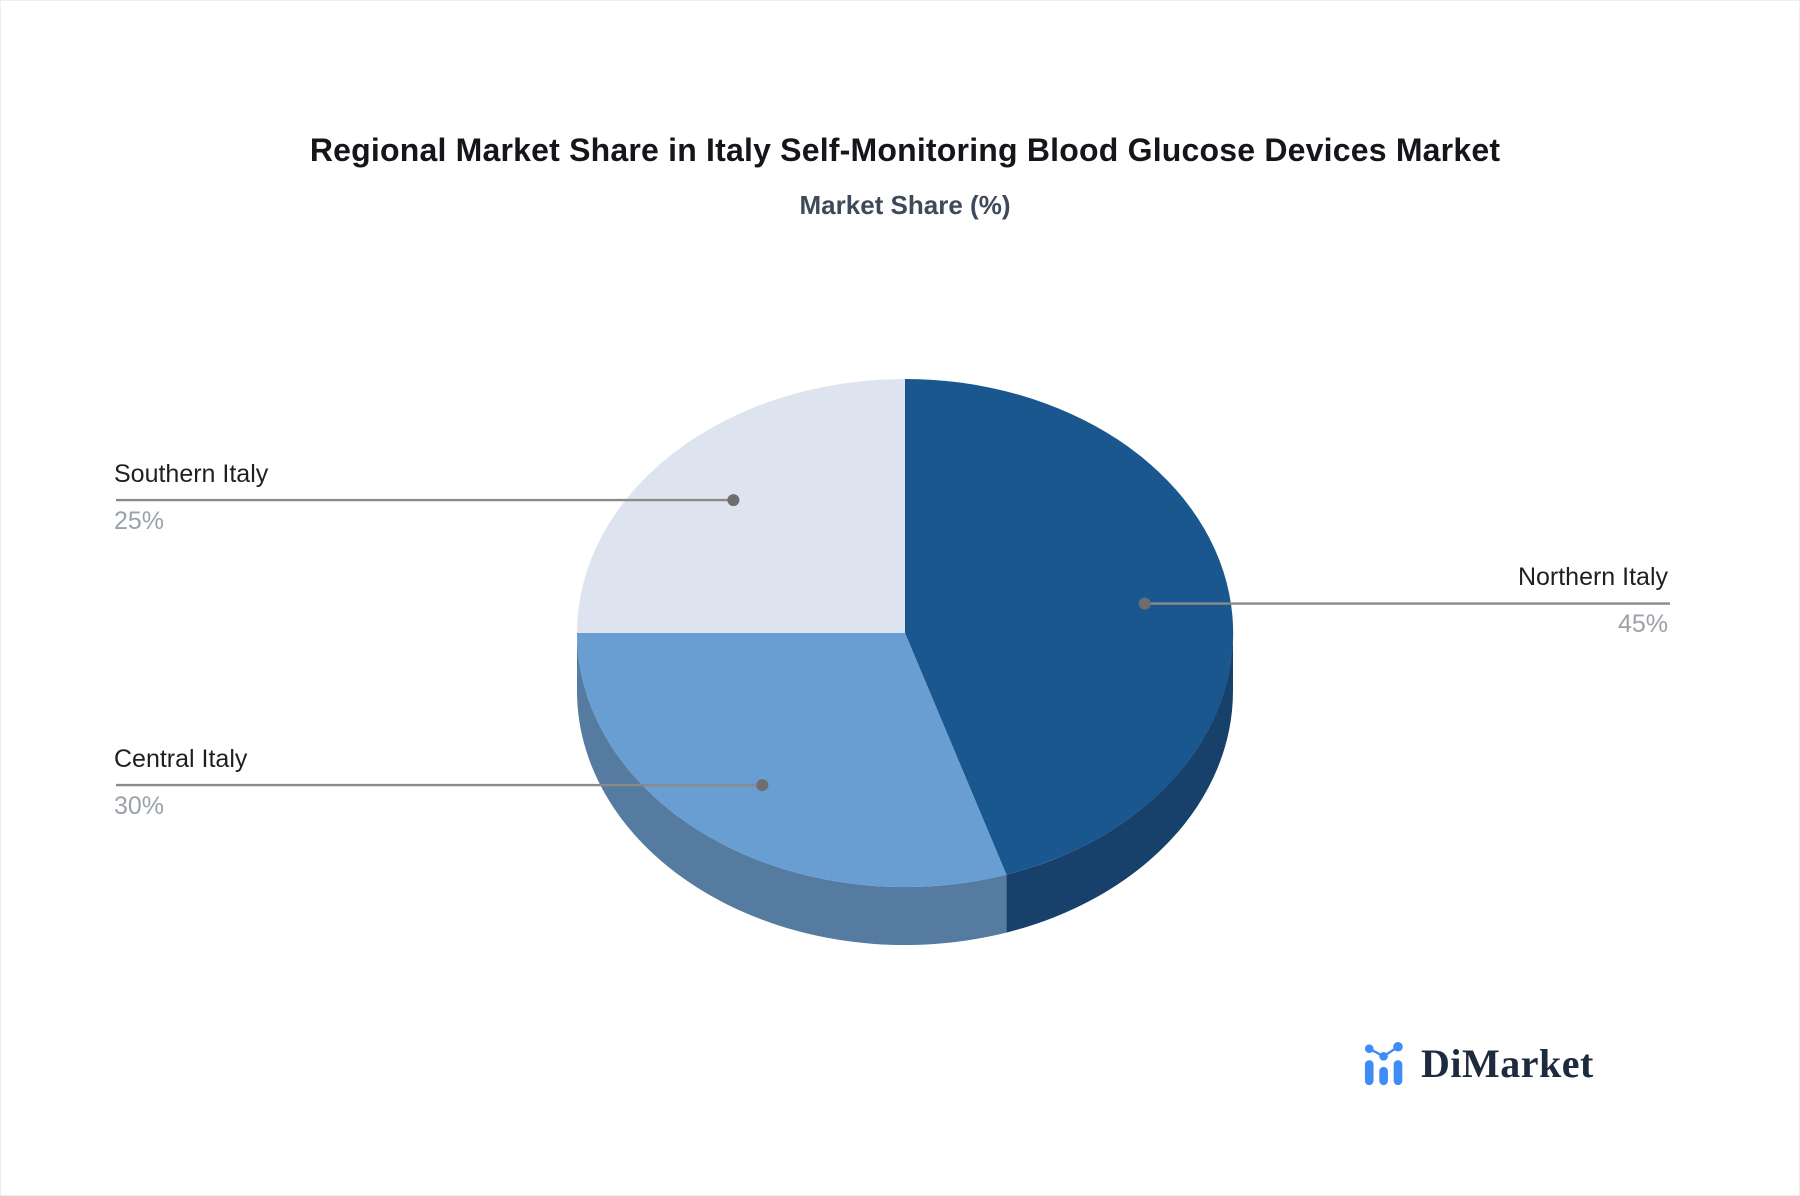 This screenshot has width=1800, height=1196. I want to click on dimarket-logo: DiMarket, so click(1478, 1063).